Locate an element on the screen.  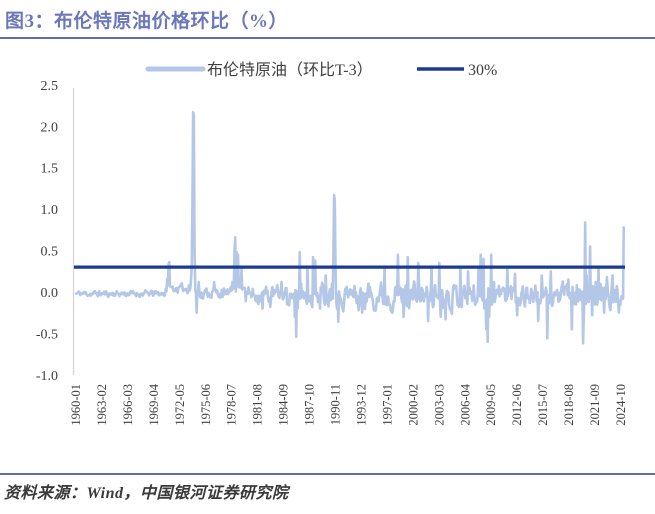
y-tick-label: -1.0 is located at coordinates (47, 376).